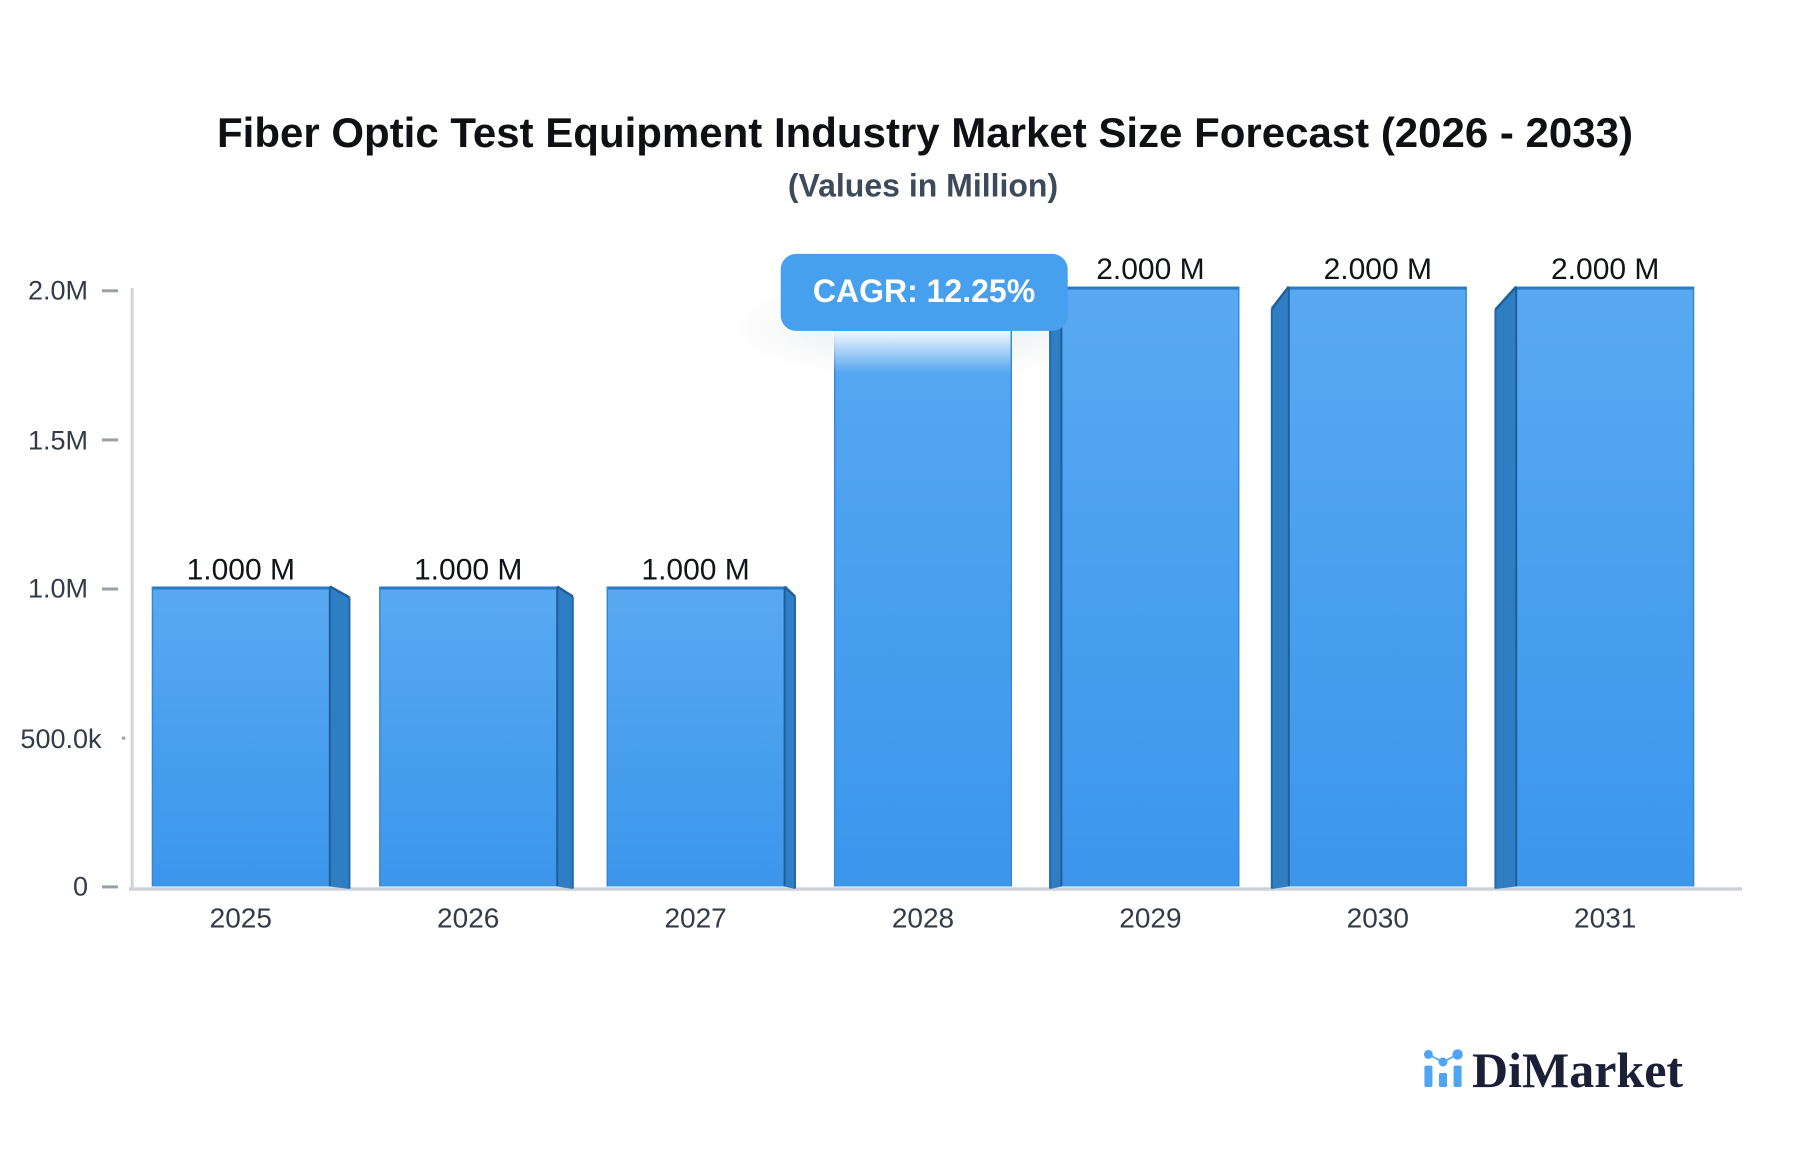 This screenshot has width=1800, height=1161. What do you see at coordinates (695, 918) in the screenshot?
I see `svg-text: 2027` at bounding box center [695, 918].